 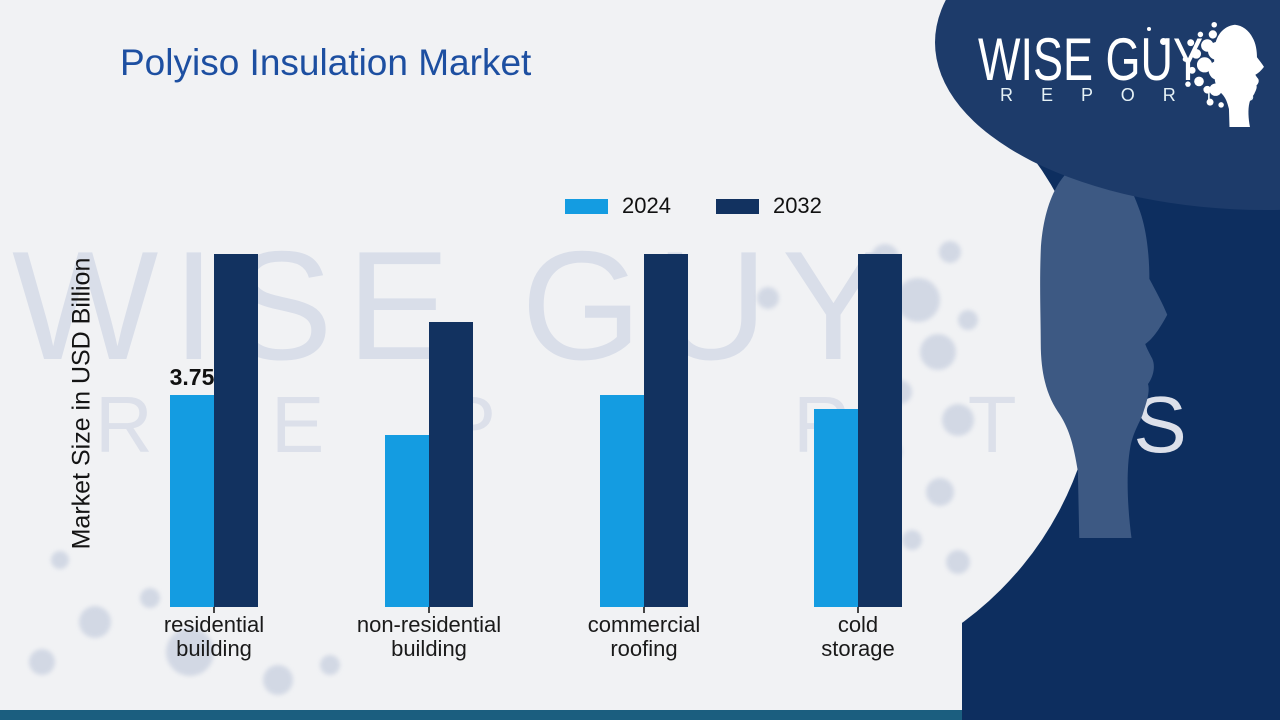 What do you see at coordinates (797, 205) in the screenshot?
I see `legend-label-2032: 2032` at bounding box center [797, 205].